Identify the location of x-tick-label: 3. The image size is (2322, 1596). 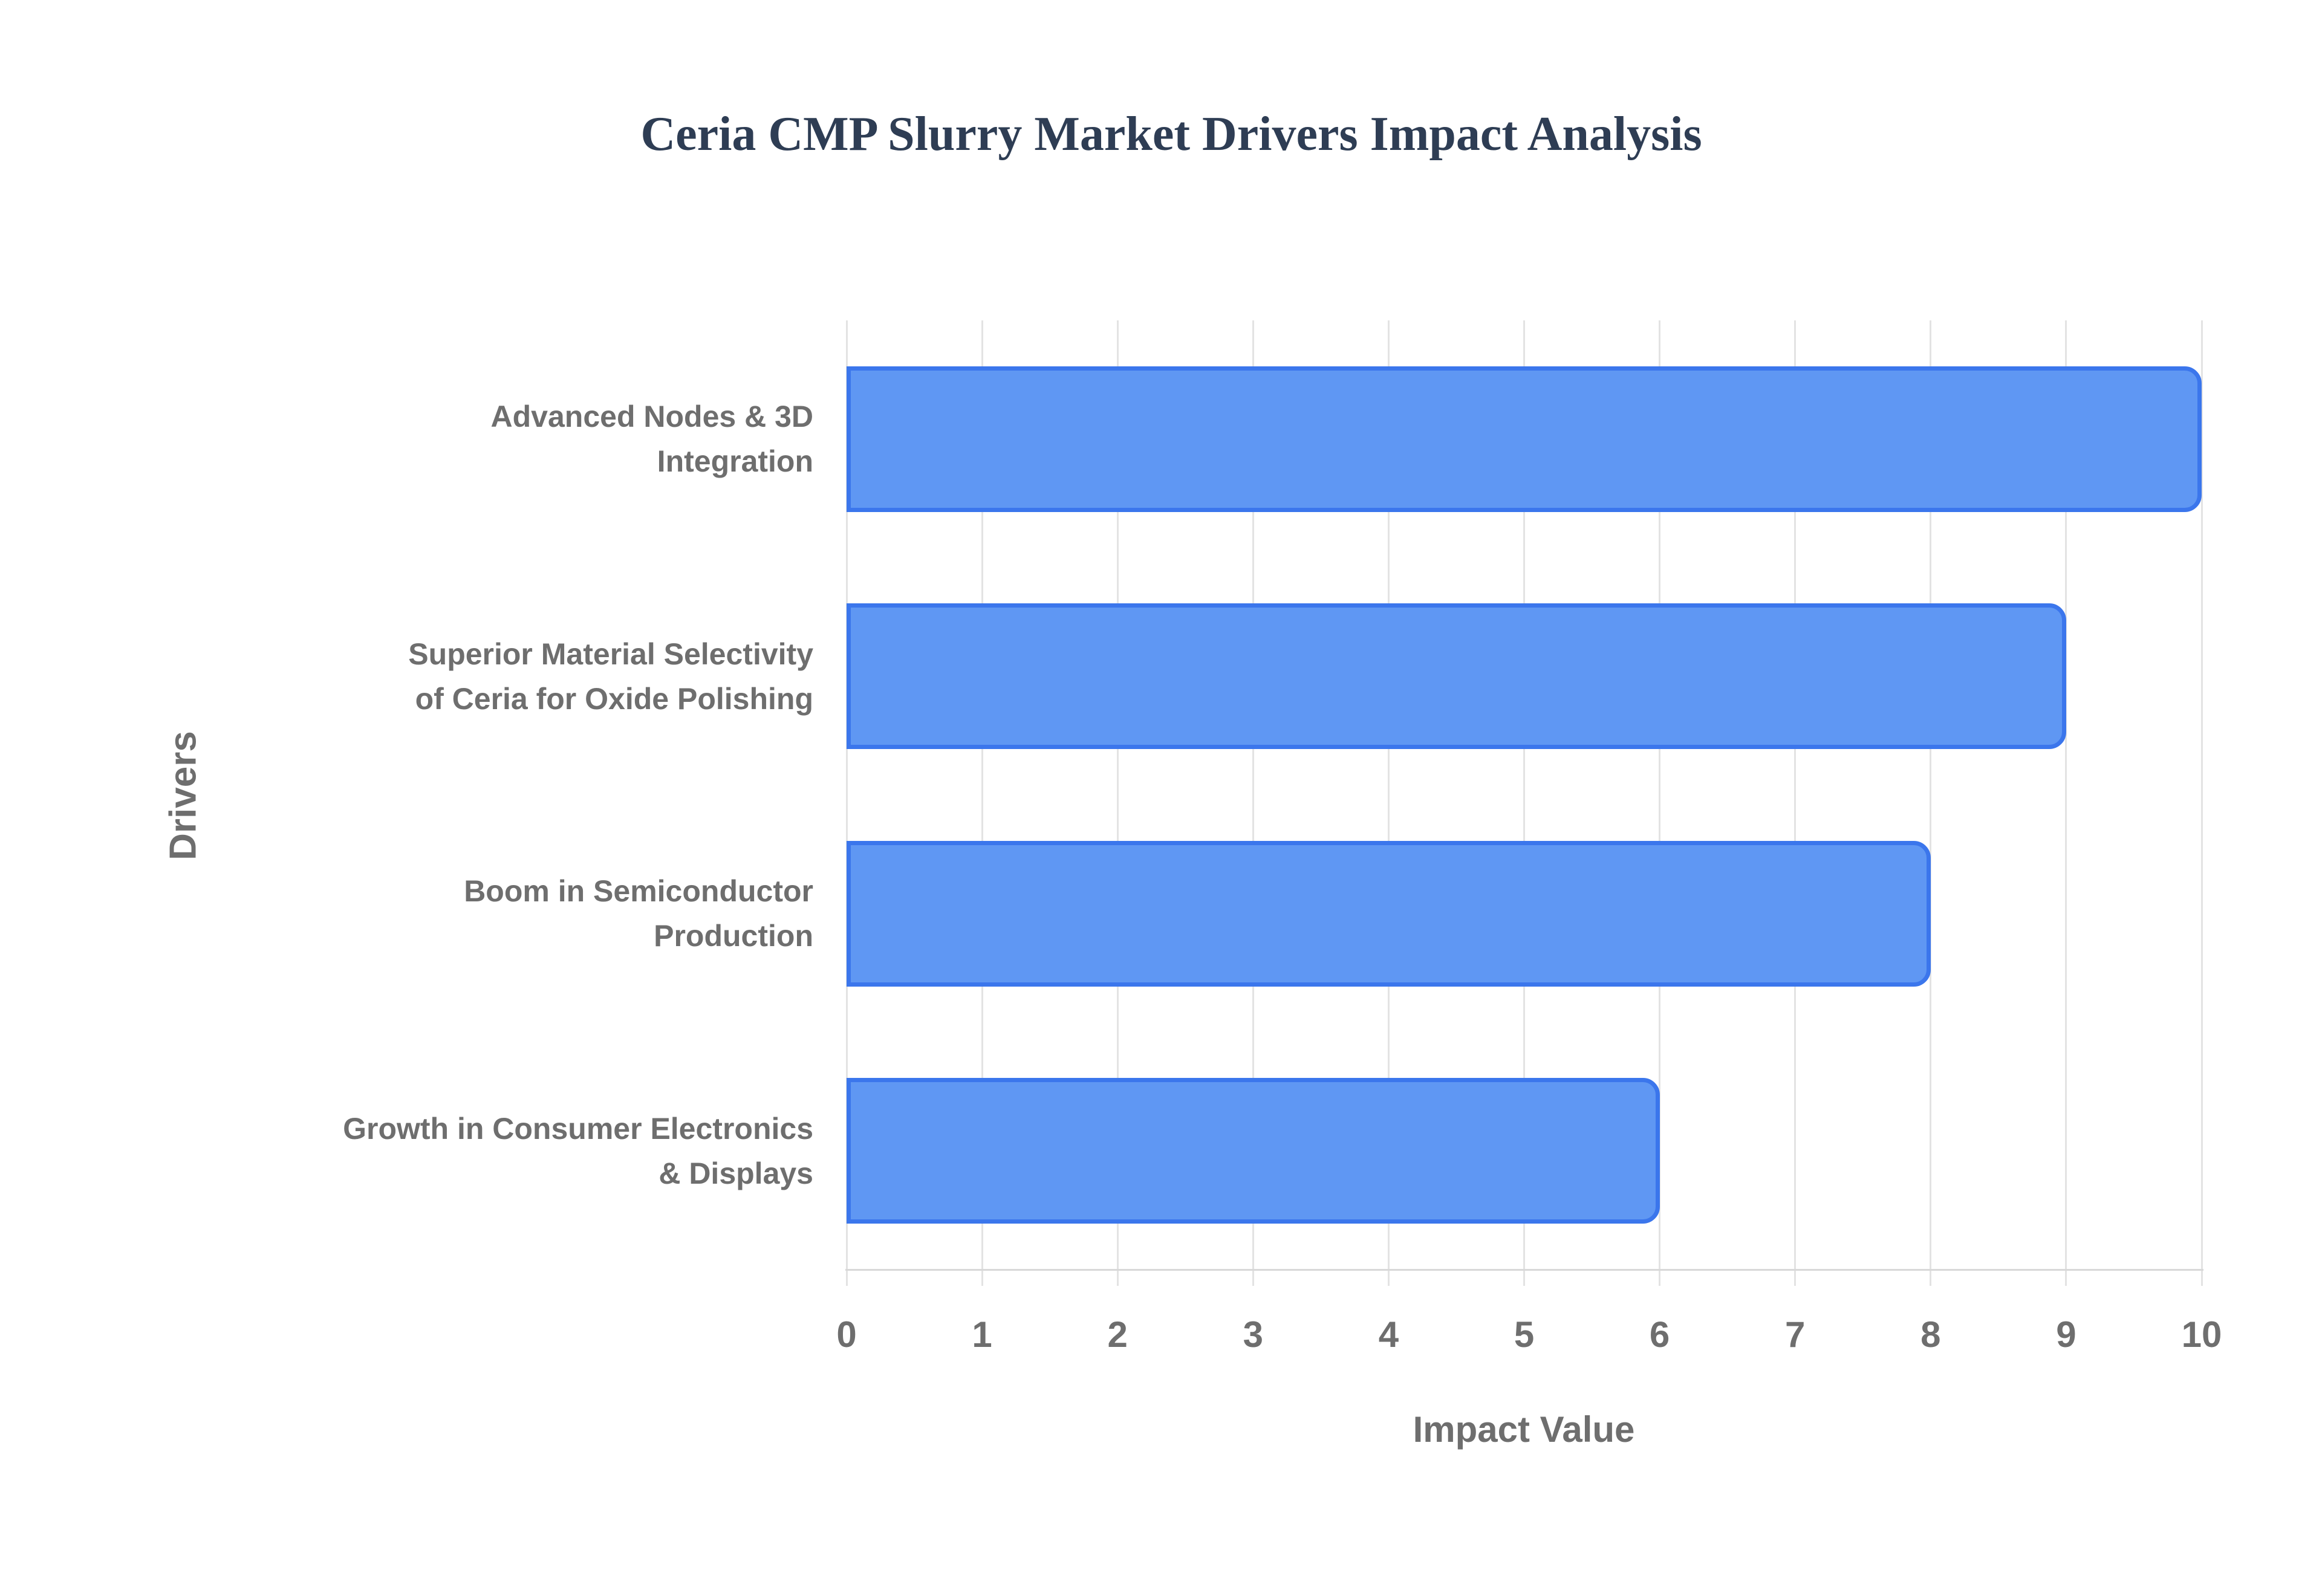
(1253, 1334).